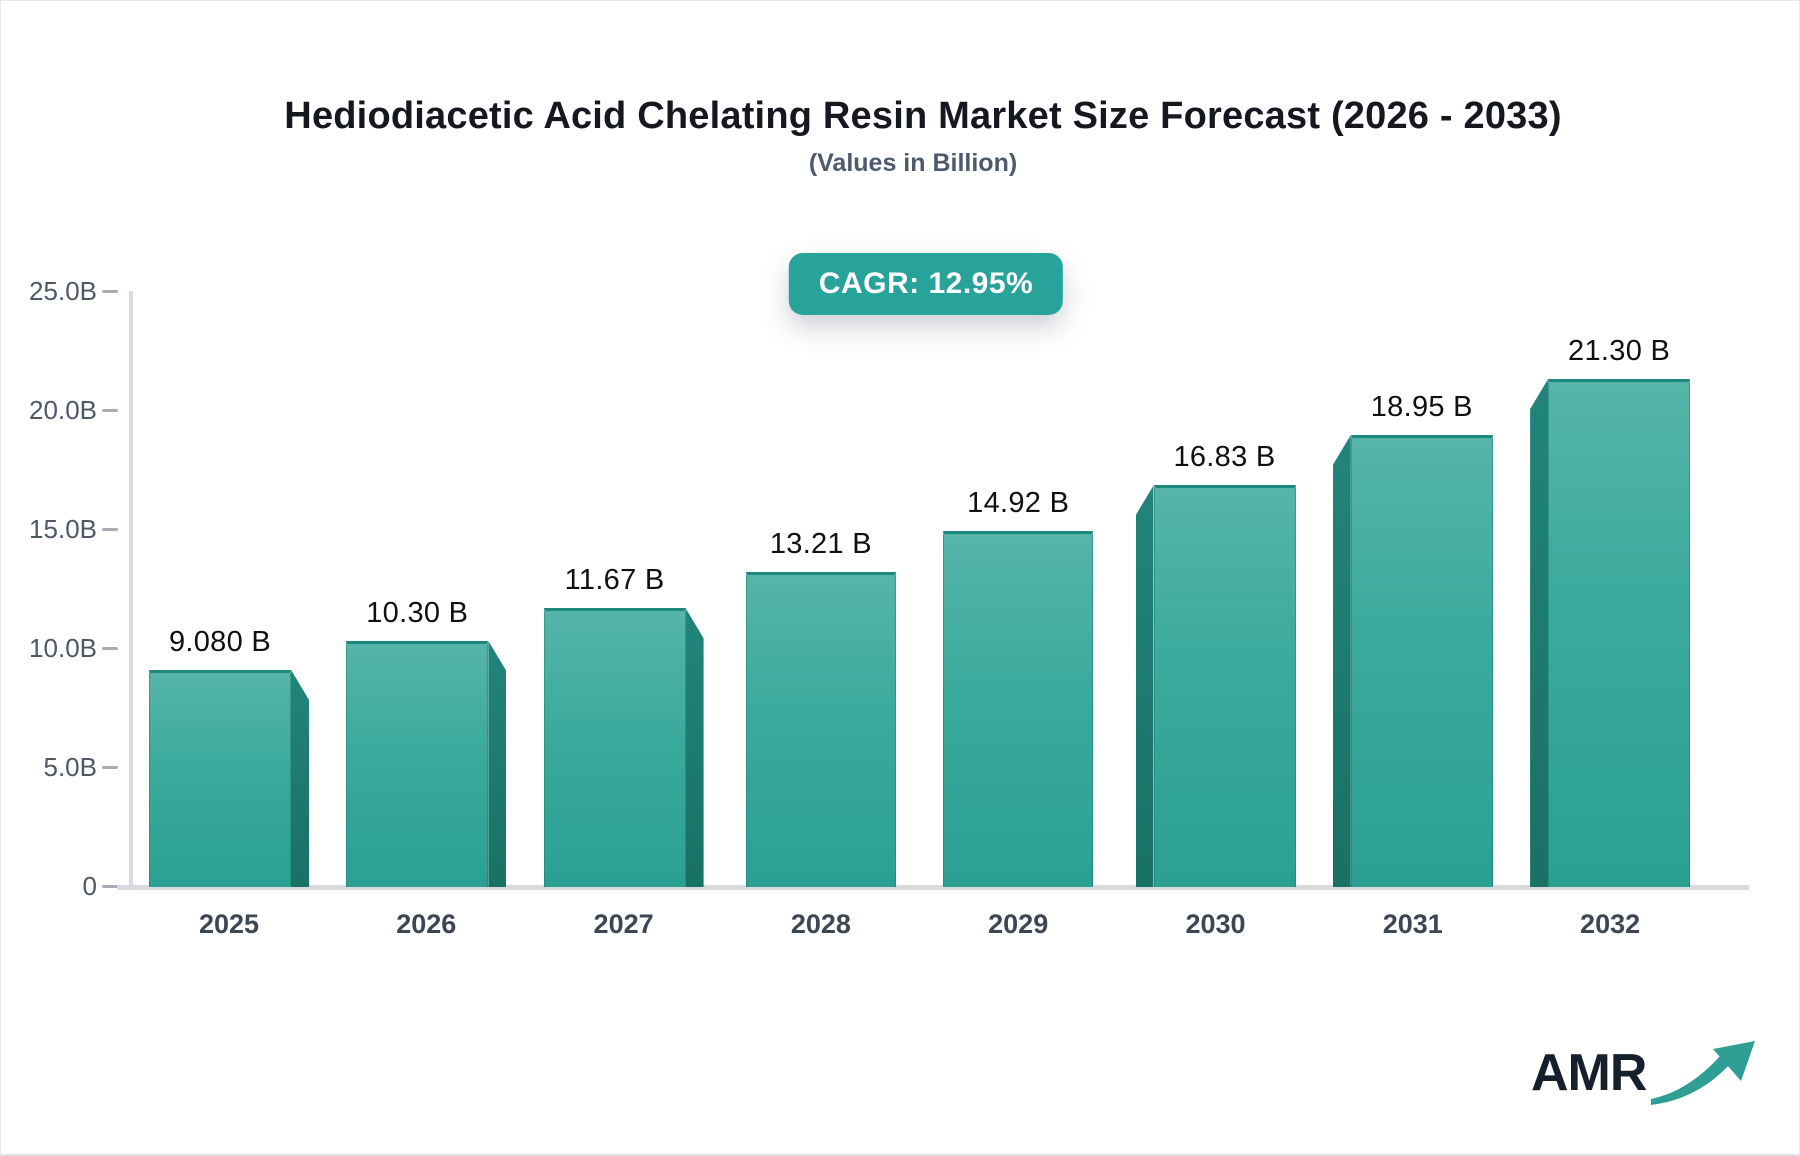 This screenshot has width=1800, height=1156. Describe the element at coordinates (1215, 924) in the screenshot. I see `x-axis-tick-label: 2030` at that location.